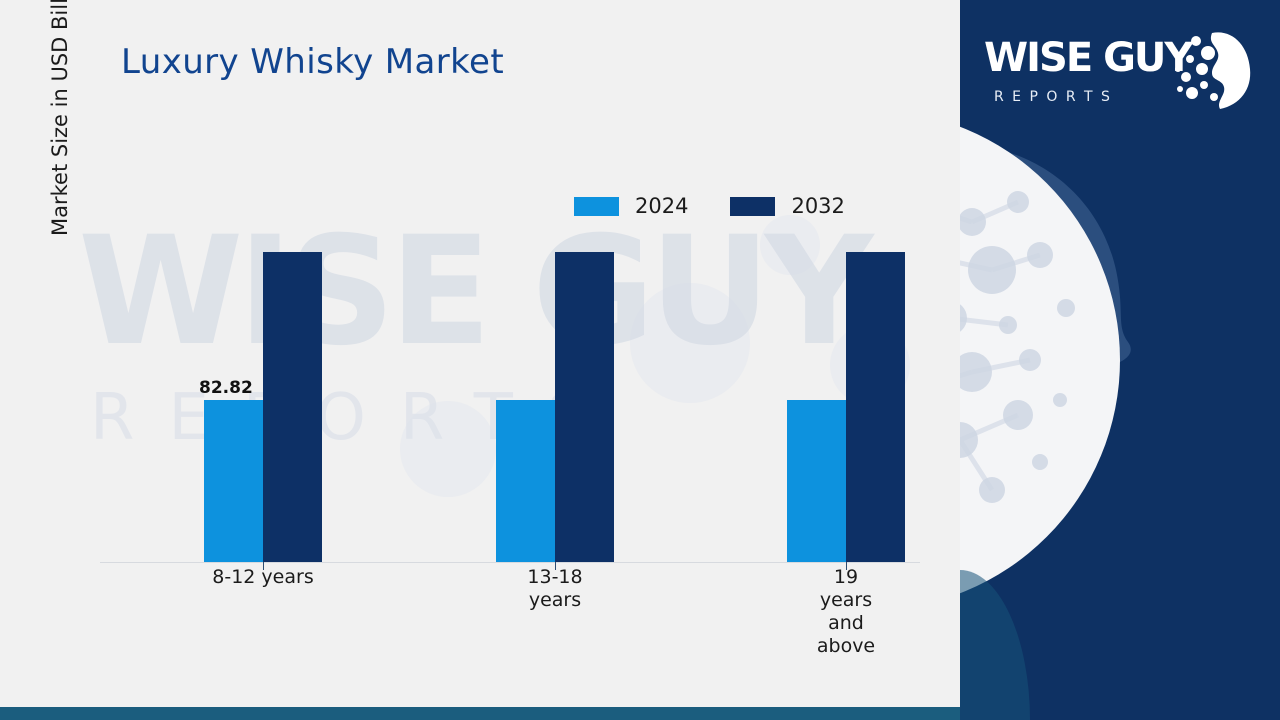  What do you see at coordinates (787, 206) in the screenshot?
I see `legend-item-2032: 2032` at bounding box center [787, 206].